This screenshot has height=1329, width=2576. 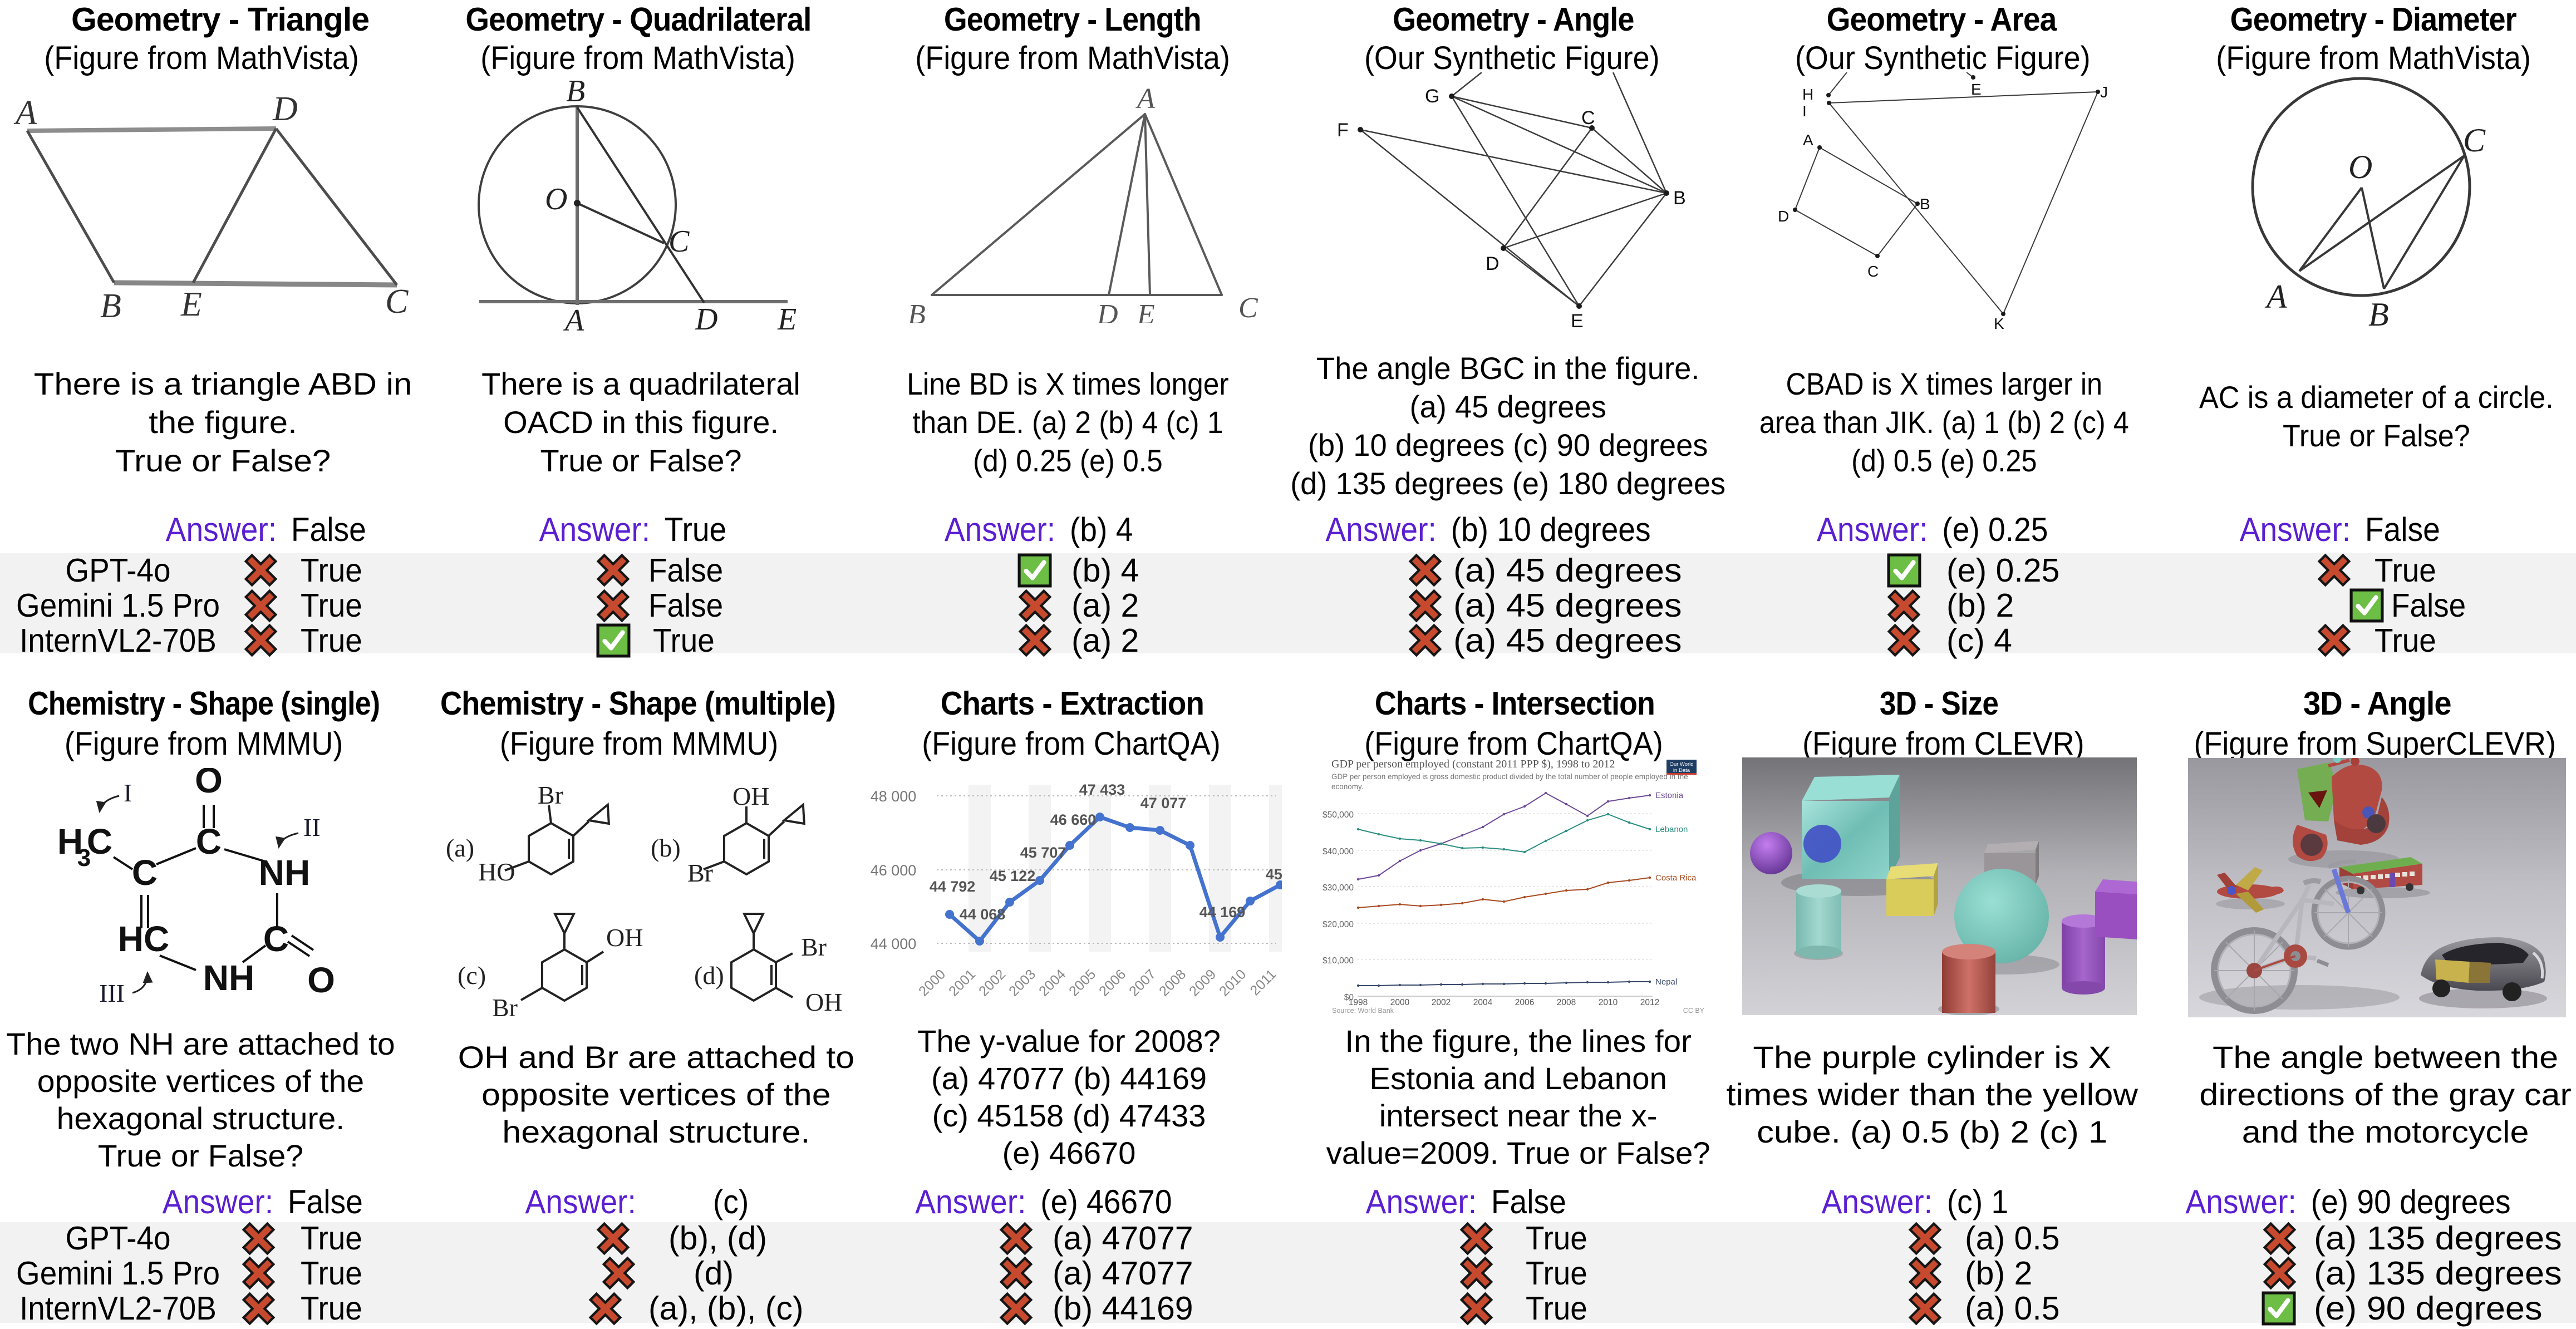 I want to click on svg-text: 45 1, so click(x=1274, y=874).